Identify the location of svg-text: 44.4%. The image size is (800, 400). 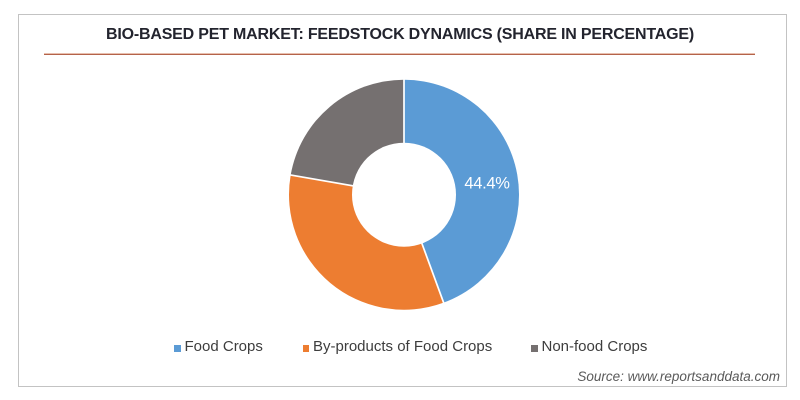
(487, 183).